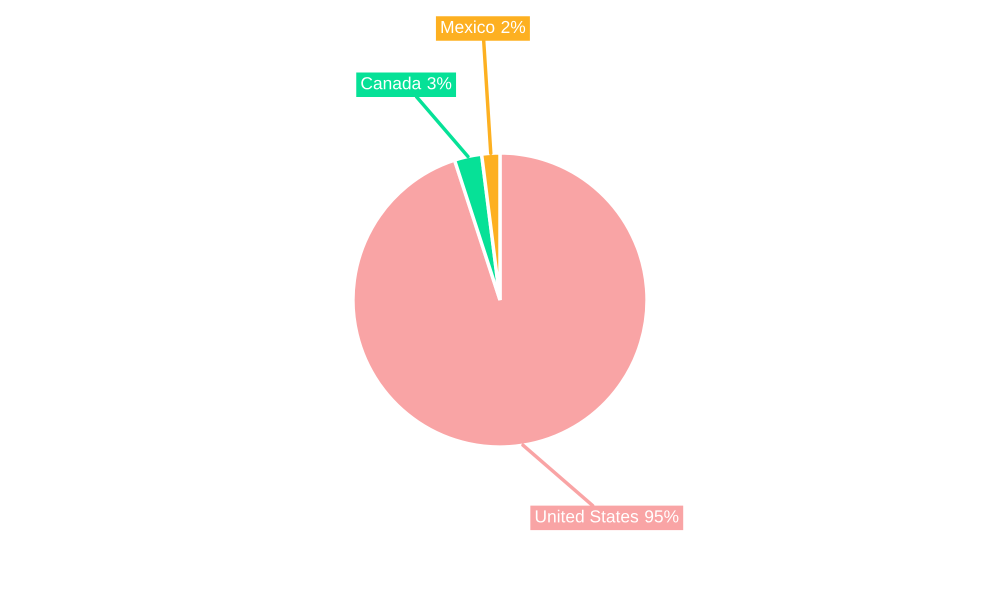 The width and height of the screenshot is (1000, 600). What do you see at coordinates (439, 83) in the screenshot?
I see `data-label: 3%` at bounding box center [439, 83].